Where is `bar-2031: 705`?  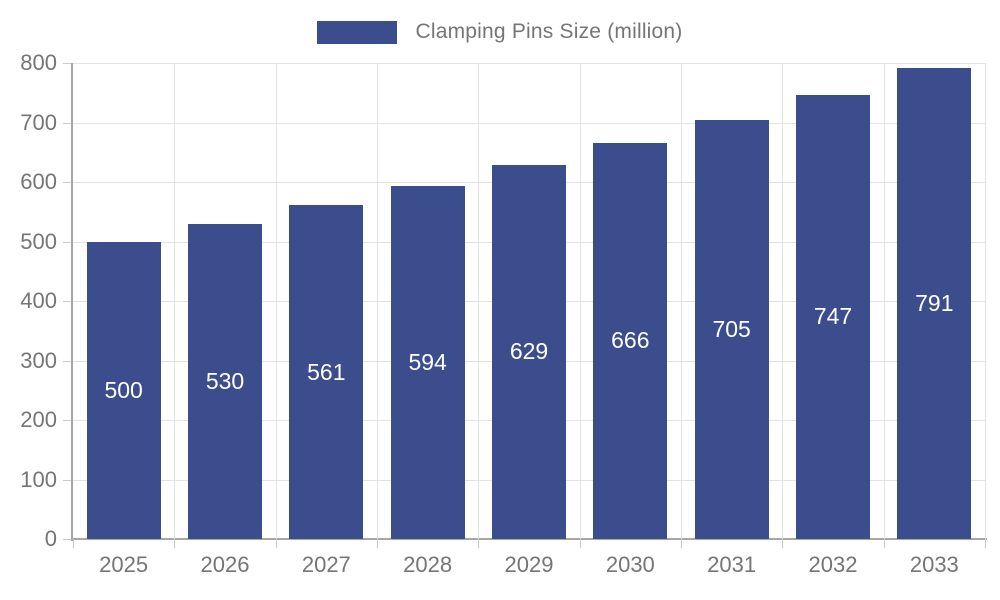
bar-2031: 705 is located at coordinates (731, 329).